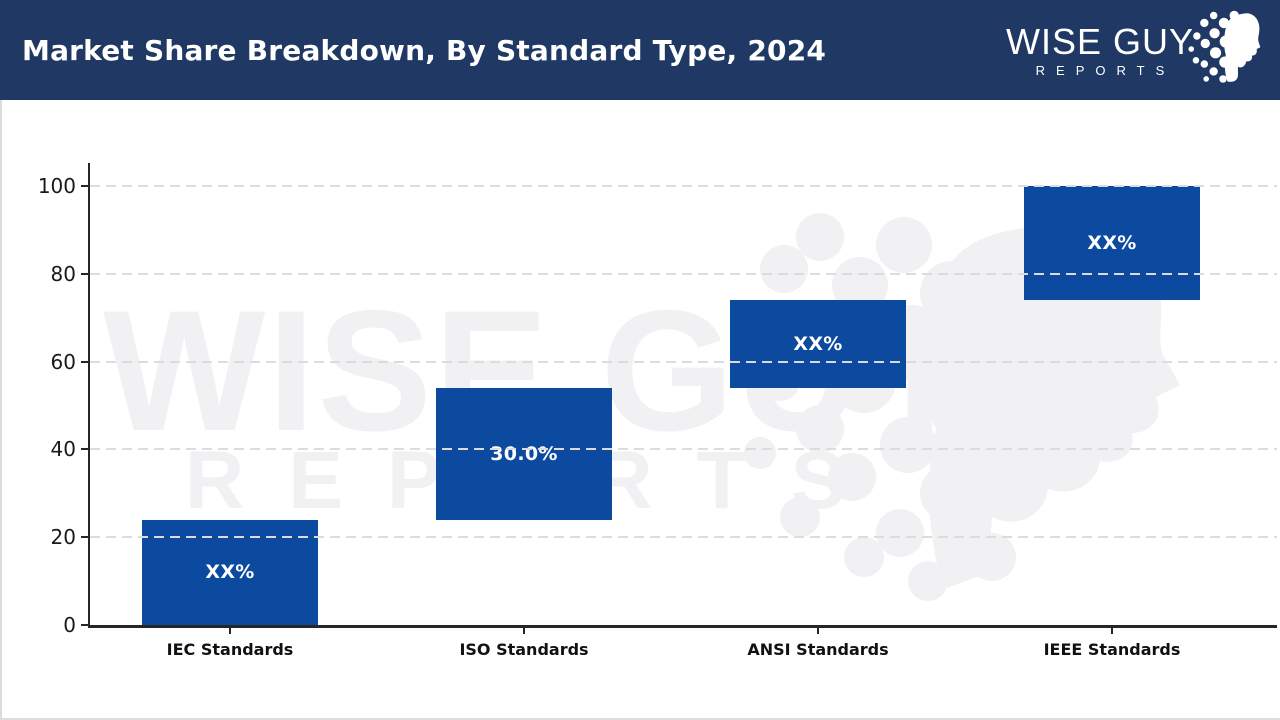 The image size is (1280, 720). I want to click on logo-text: WISE GUY REPORTS, so click(1099, 50).